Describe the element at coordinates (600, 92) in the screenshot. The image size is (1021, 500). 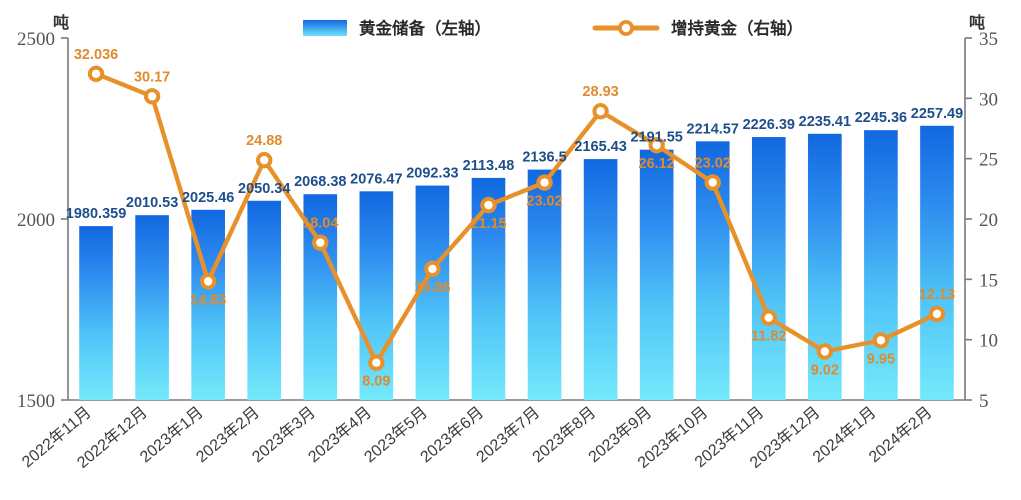
I see `line-value-label: 28.93` at that location.